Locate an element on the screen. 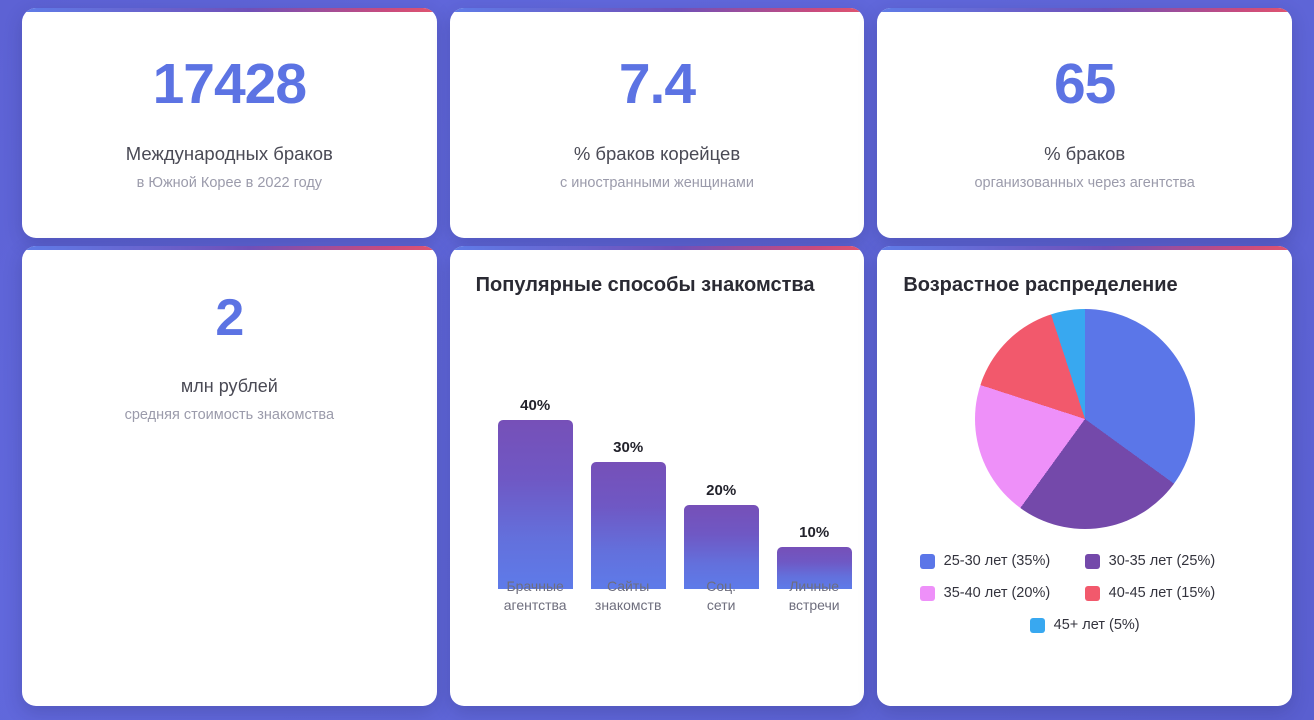 Image resolution: width=1314 pixels, height=720 pixels. legend-item: 45+ лет (5%) is located at coordinates (1085, 625).